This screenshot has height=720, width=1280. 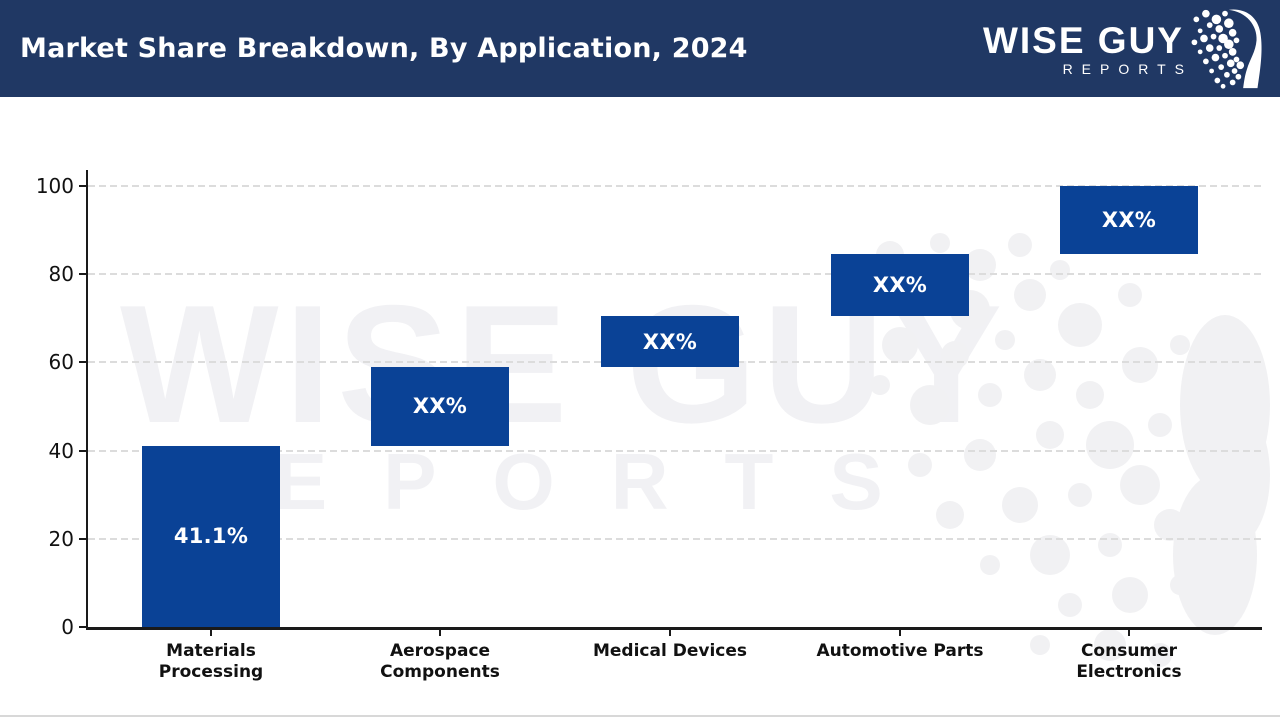 I want to click on y-axis-tick-label: 80, so click(x=61, y=274).